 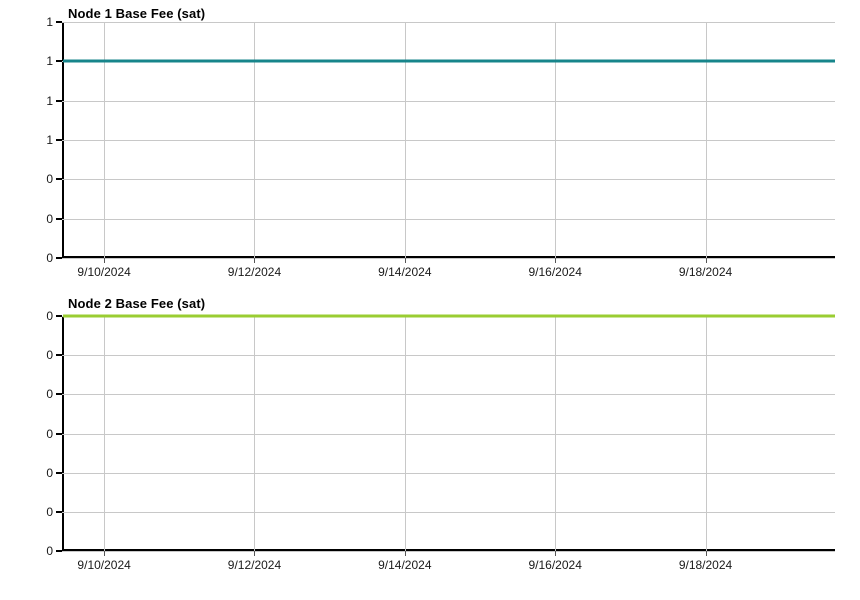 I want to click on chart-title-node-1: Node 1 Base Fee (sat), so click(x=137, y=13).